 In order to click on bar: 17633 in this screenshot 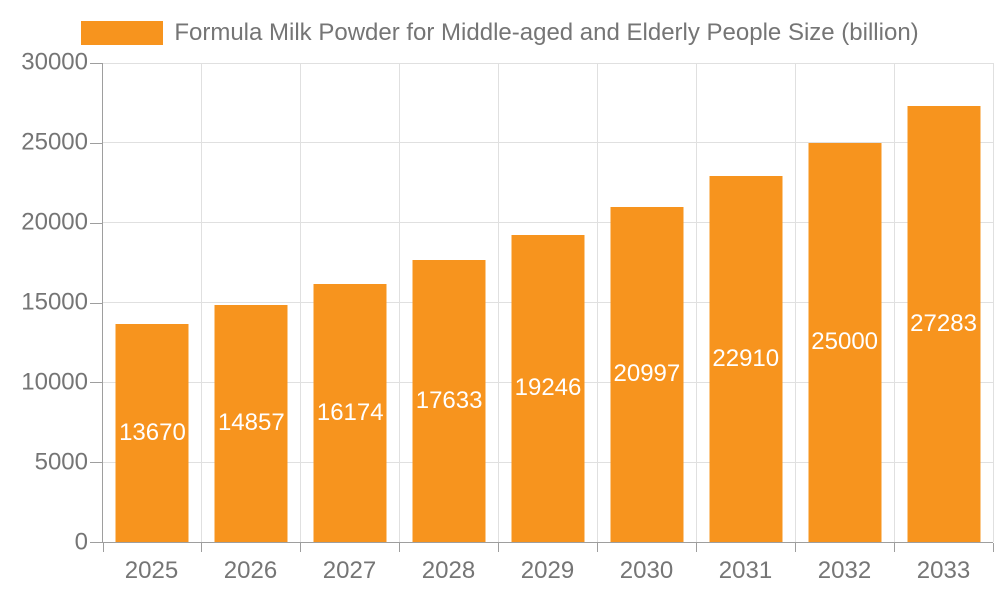, I will do `click(449, 401)`.